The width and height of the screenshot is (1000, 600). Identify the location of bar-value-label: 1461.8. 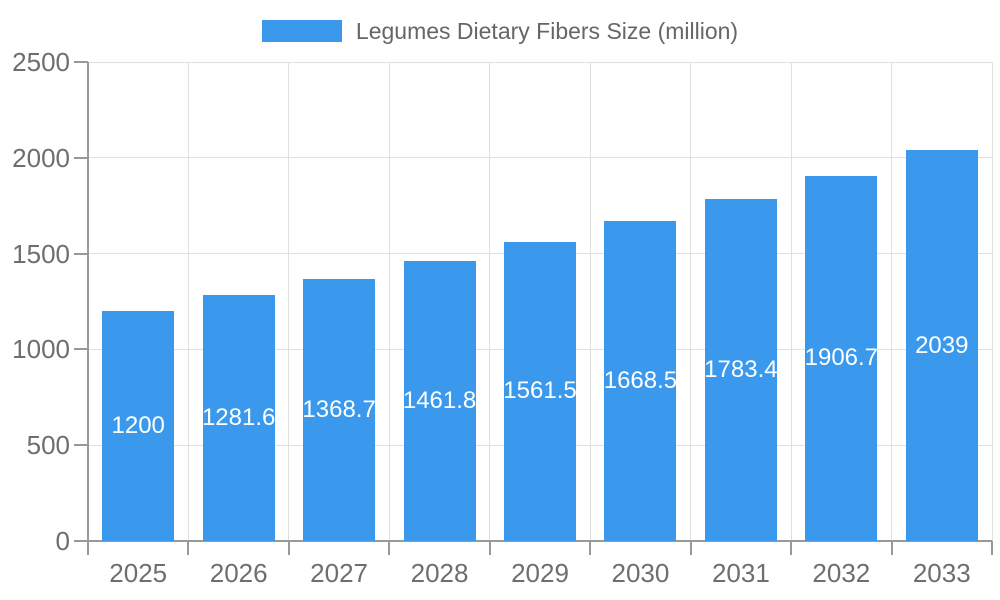
(439, 400).